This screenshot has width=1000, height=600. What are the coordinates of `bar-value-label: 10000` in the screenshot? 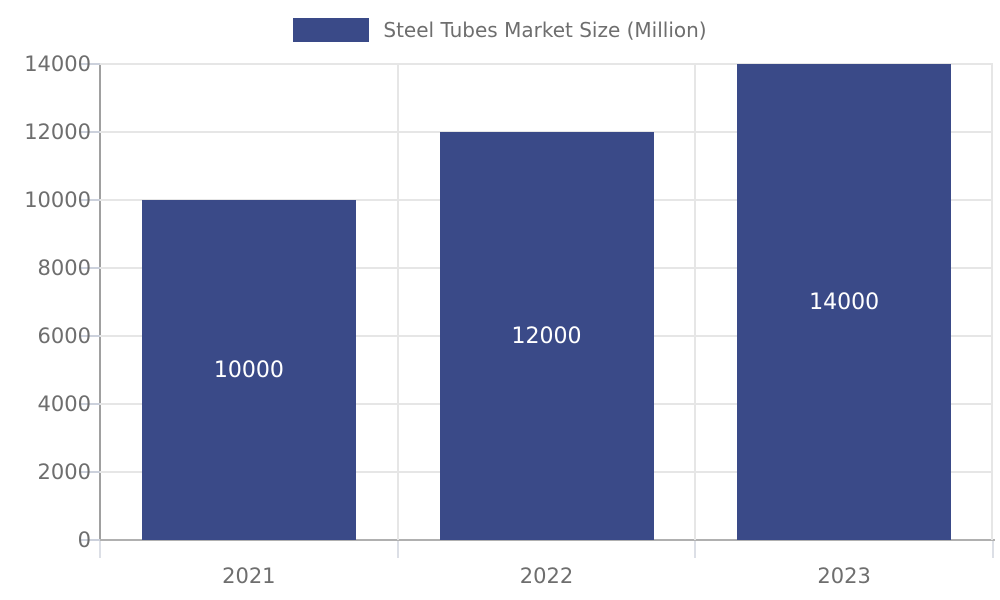 It's located at (248, 370).